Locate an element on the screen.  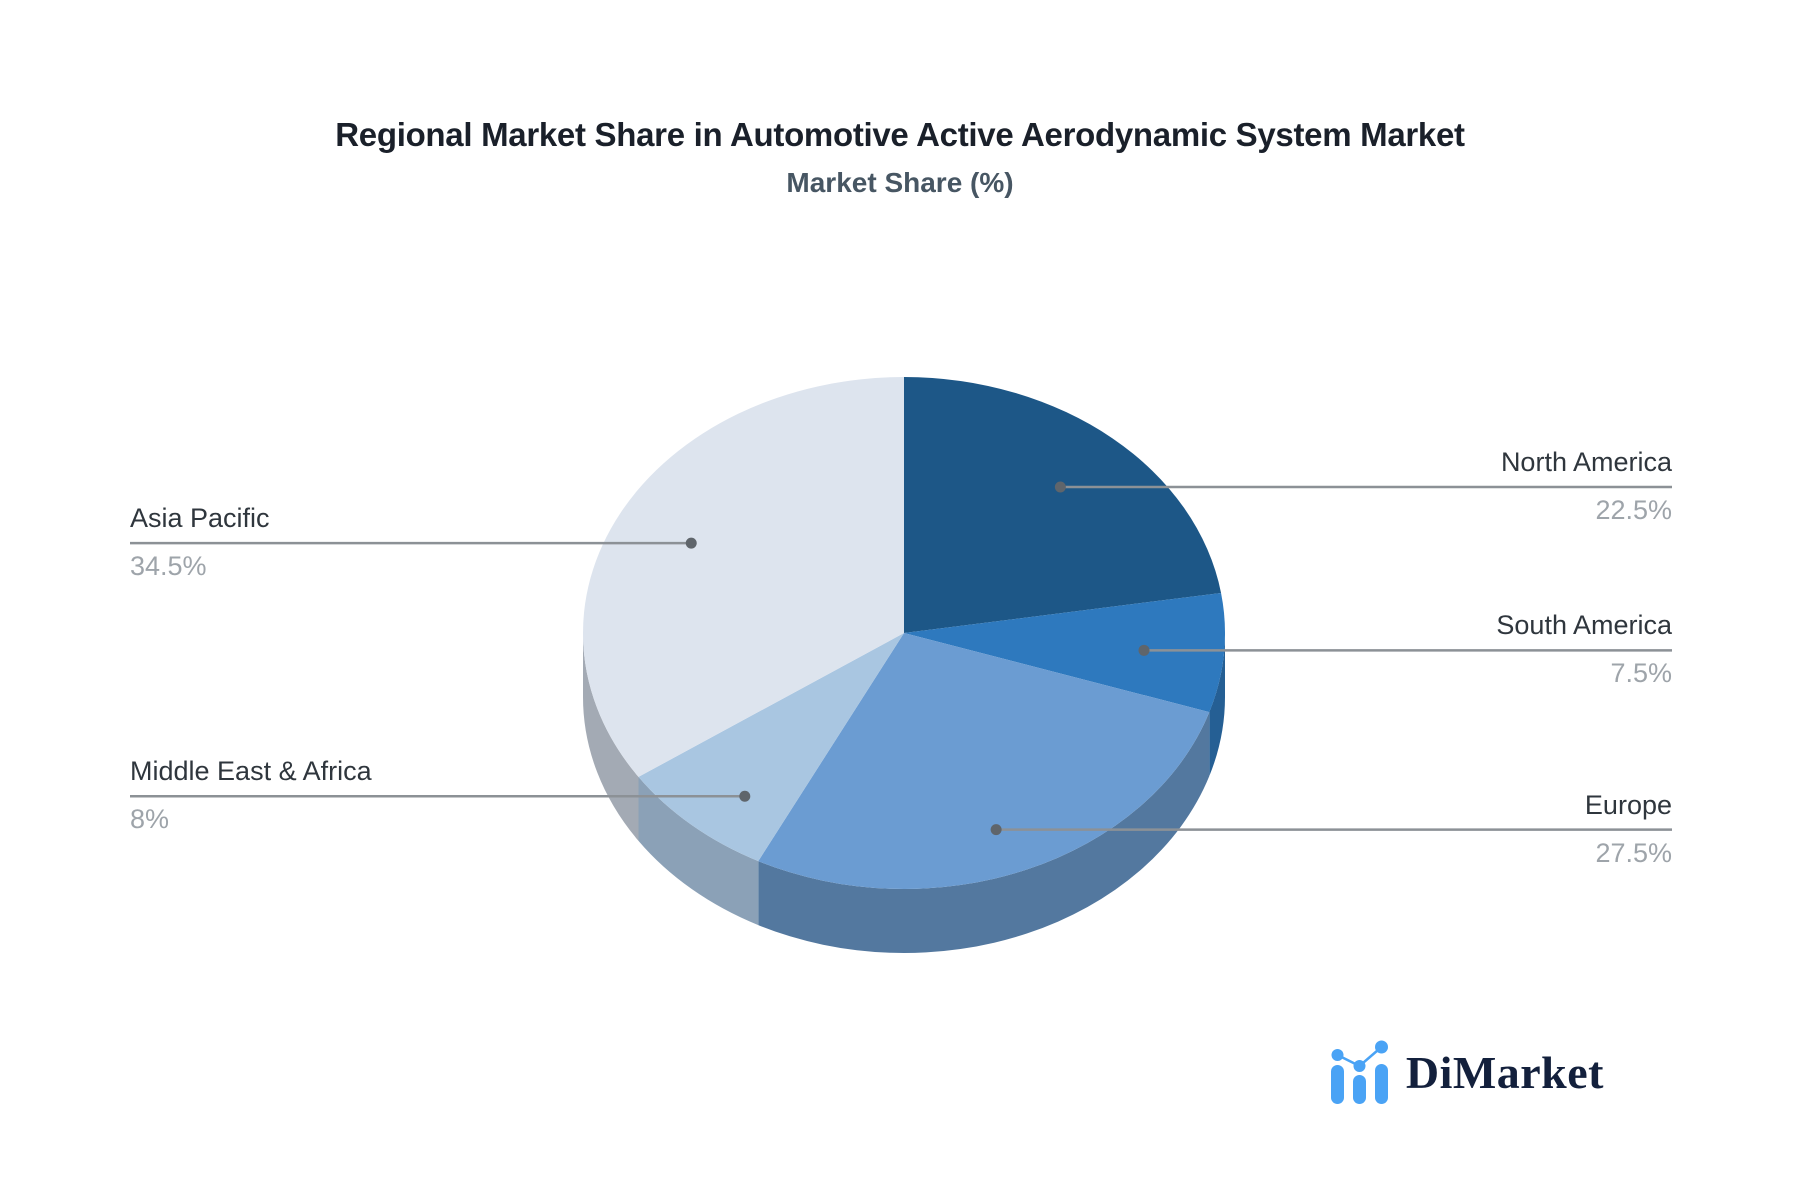
pie-slice-north-america is located at coordinates (1063, 505).